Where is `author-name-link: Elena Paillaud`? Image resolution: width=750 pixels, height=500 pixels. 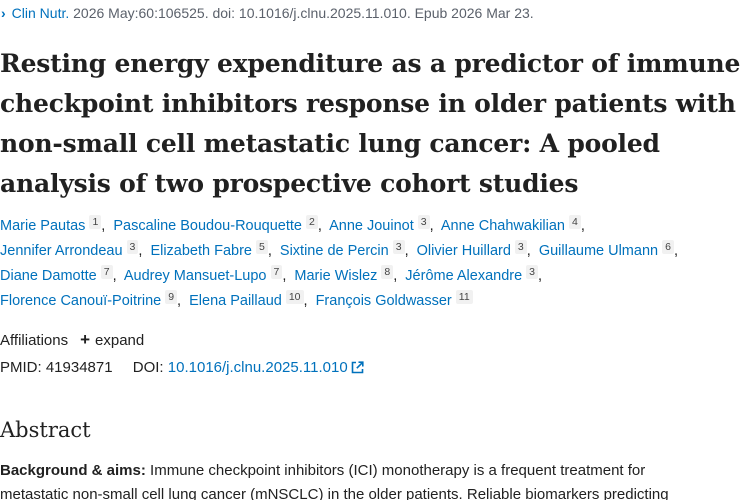 author-name-link: Elena Paillaud is located at coordinates (235, 301).